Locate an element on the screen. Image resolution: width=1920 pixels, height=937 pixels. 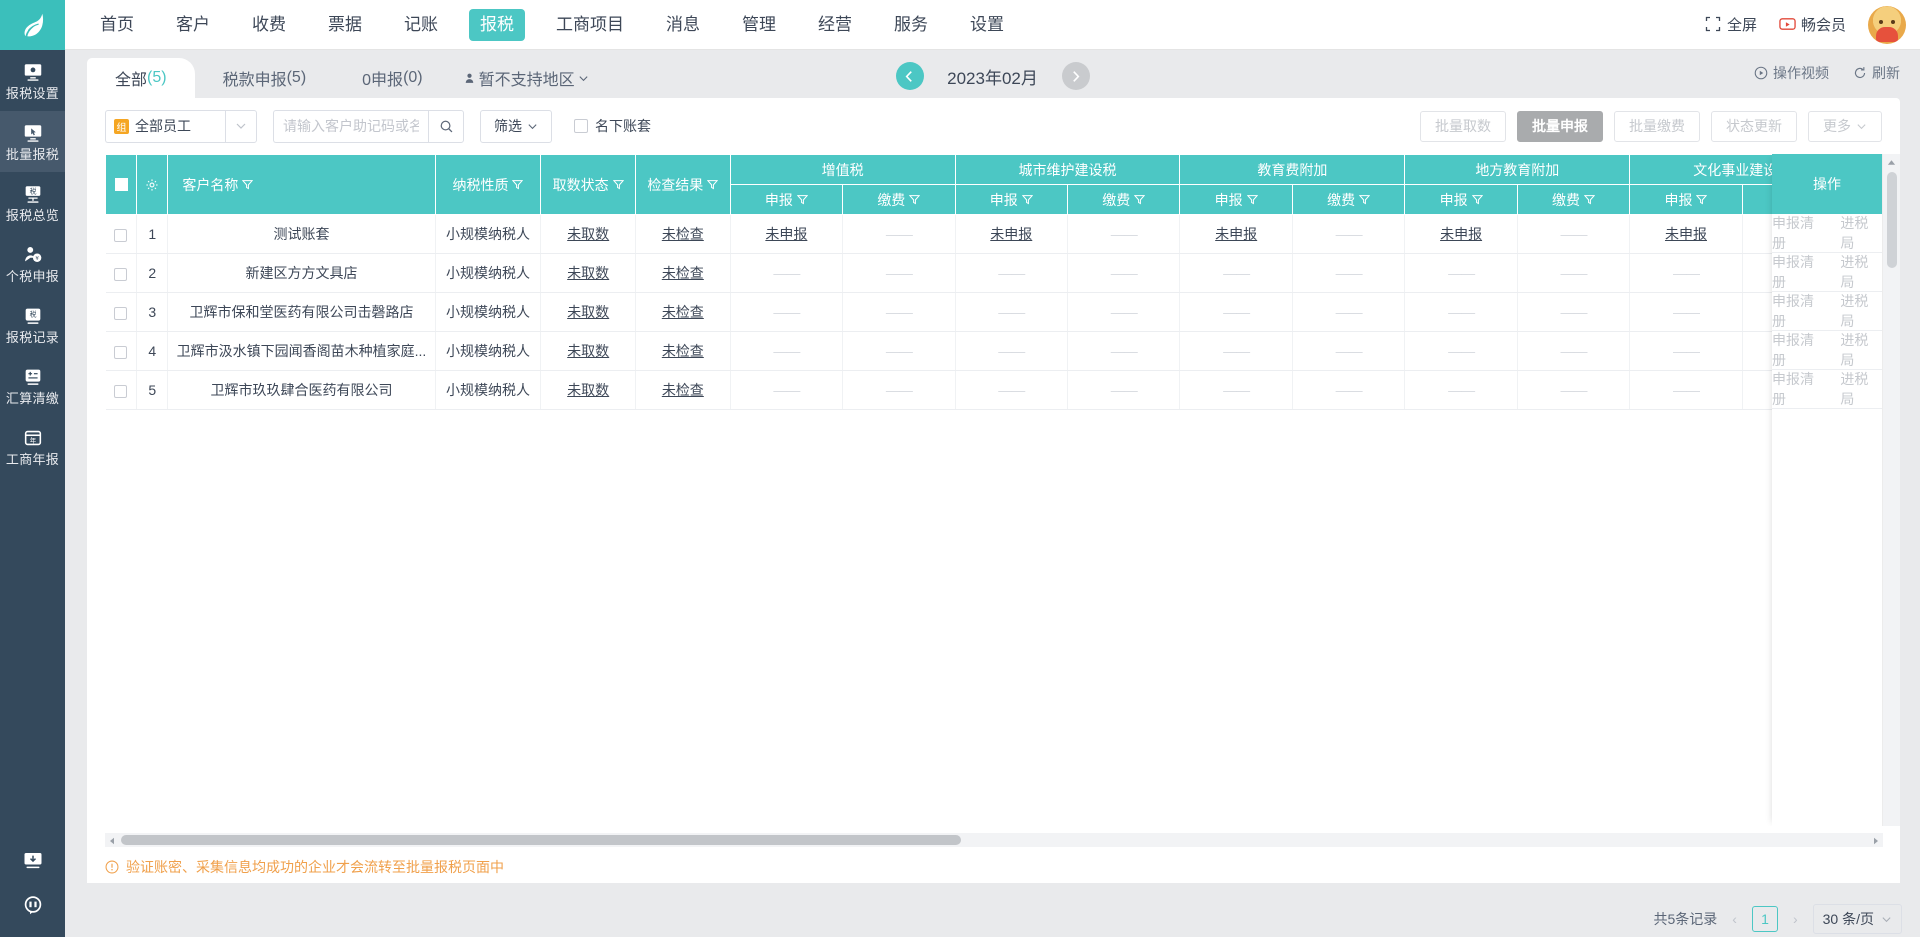
sidebar-item-tax-overview: 税 报税总览 is located at coordinates (32, 202).